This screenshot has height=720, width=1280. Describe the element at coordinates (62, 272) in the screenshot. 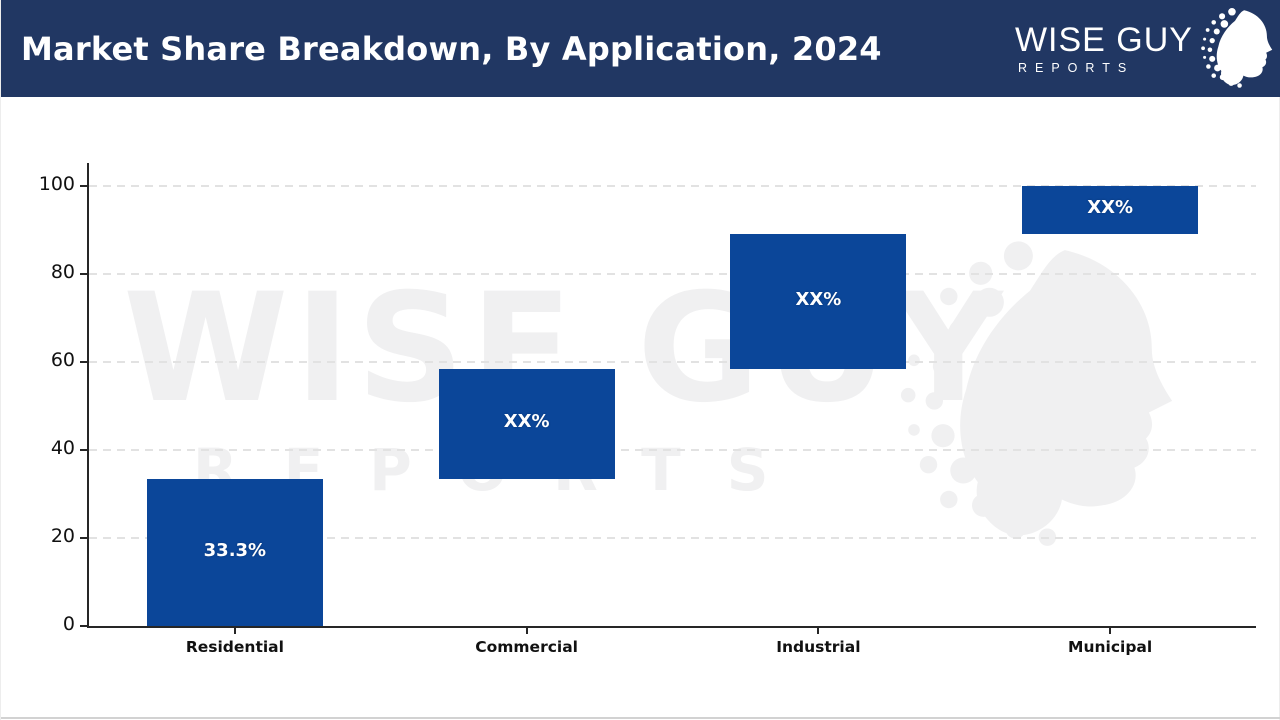

I see `y-tick-label: 80` at that location.